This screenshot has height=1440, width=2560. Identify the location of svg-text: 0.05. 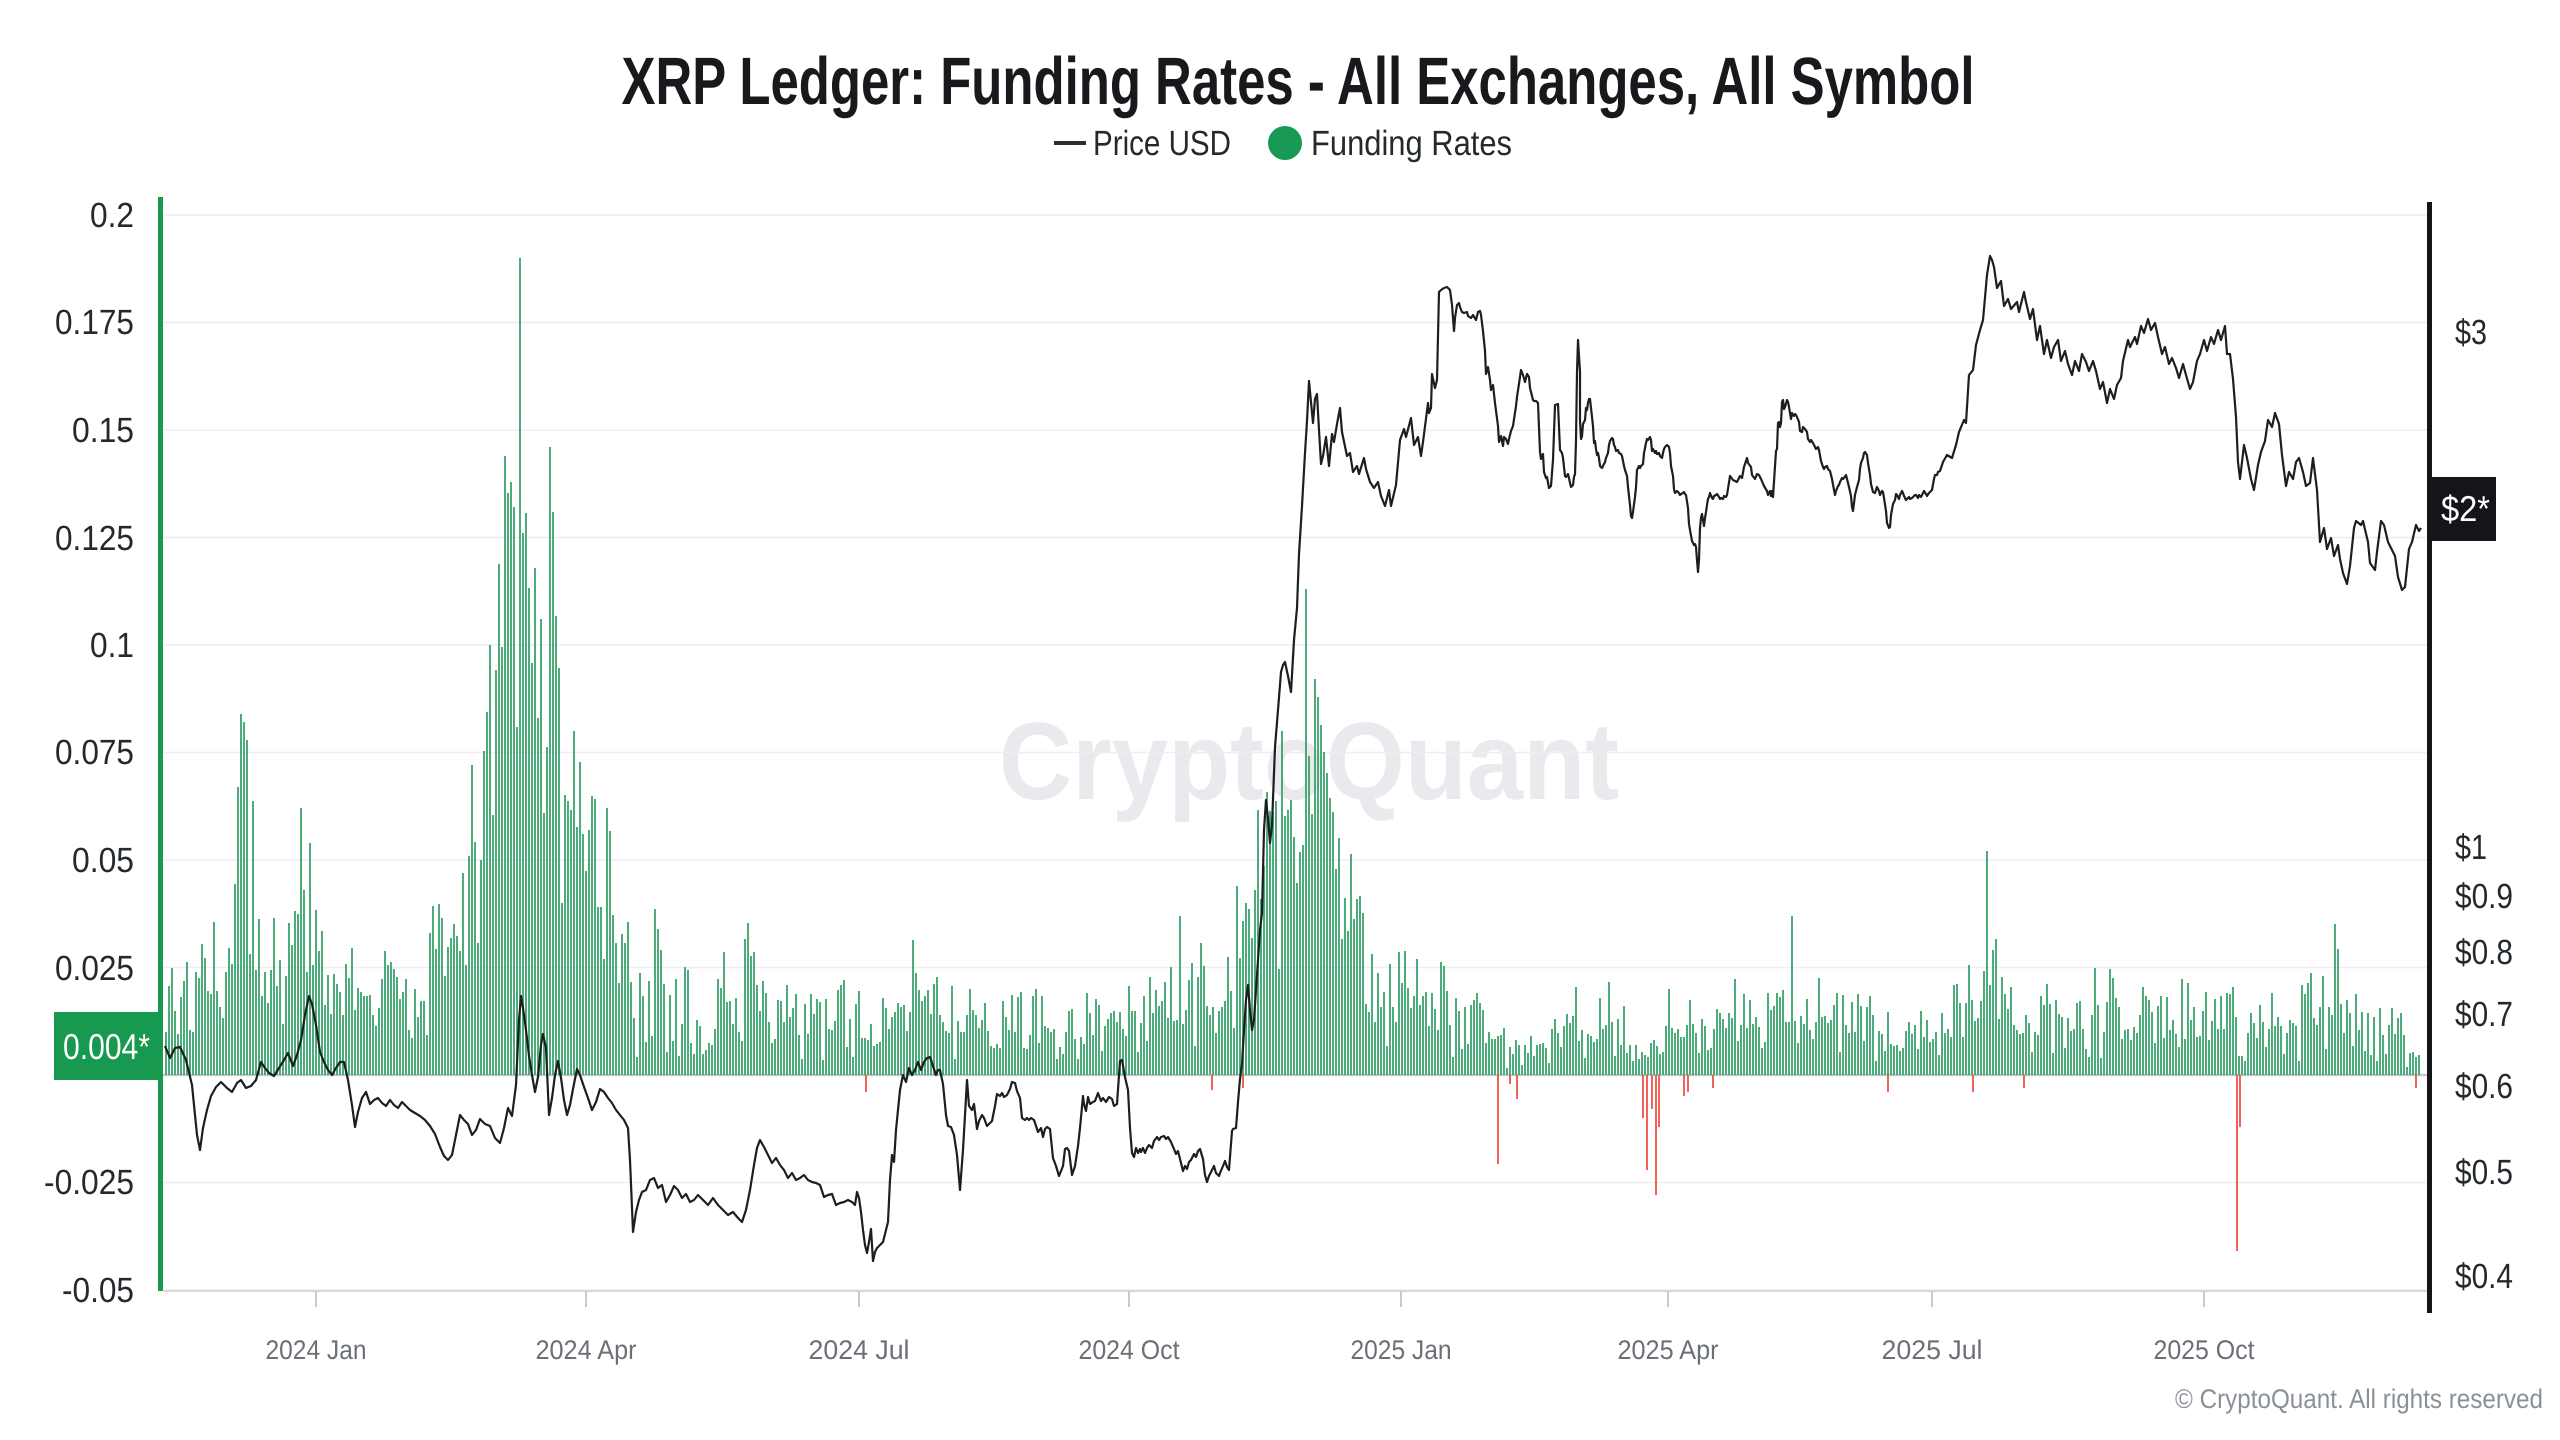
(103, 860).